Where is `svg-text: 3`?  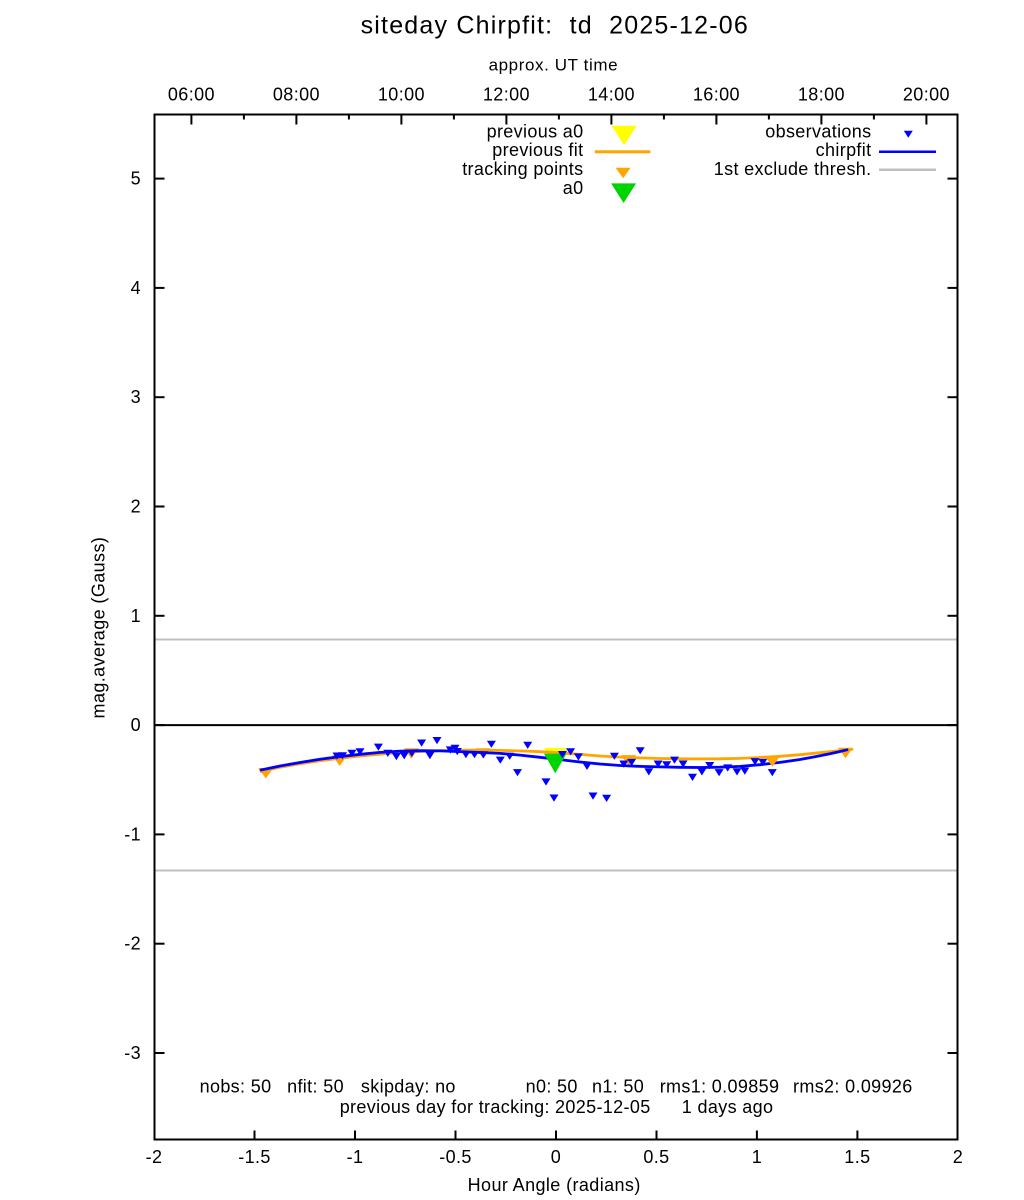 svg-text: 3 is located at coordinates (136, 397).